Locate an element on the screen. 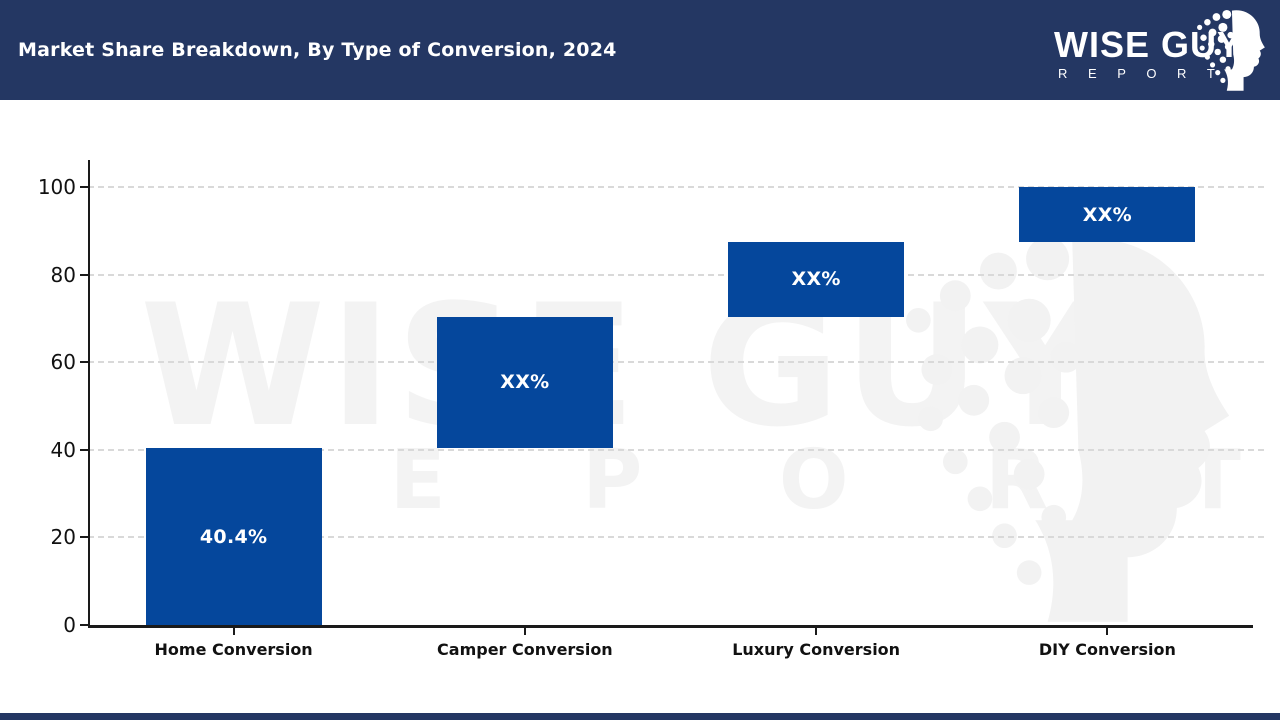 This screenshot has height=720, width=1280. x-tick-mark-luxury-conversion is located at coordinates (816, 631).